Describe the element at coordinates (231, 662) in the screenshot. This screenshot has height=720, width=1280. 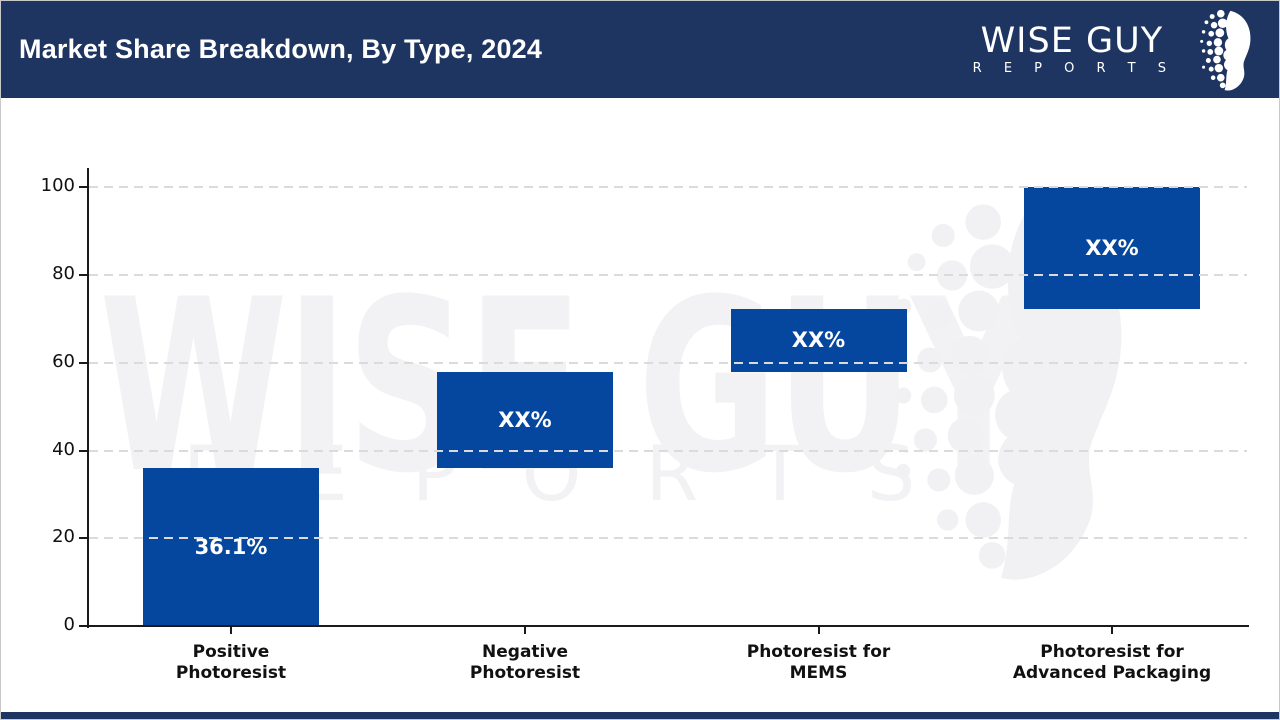
I see `x-category-label: Positive Photoresist` at that location.